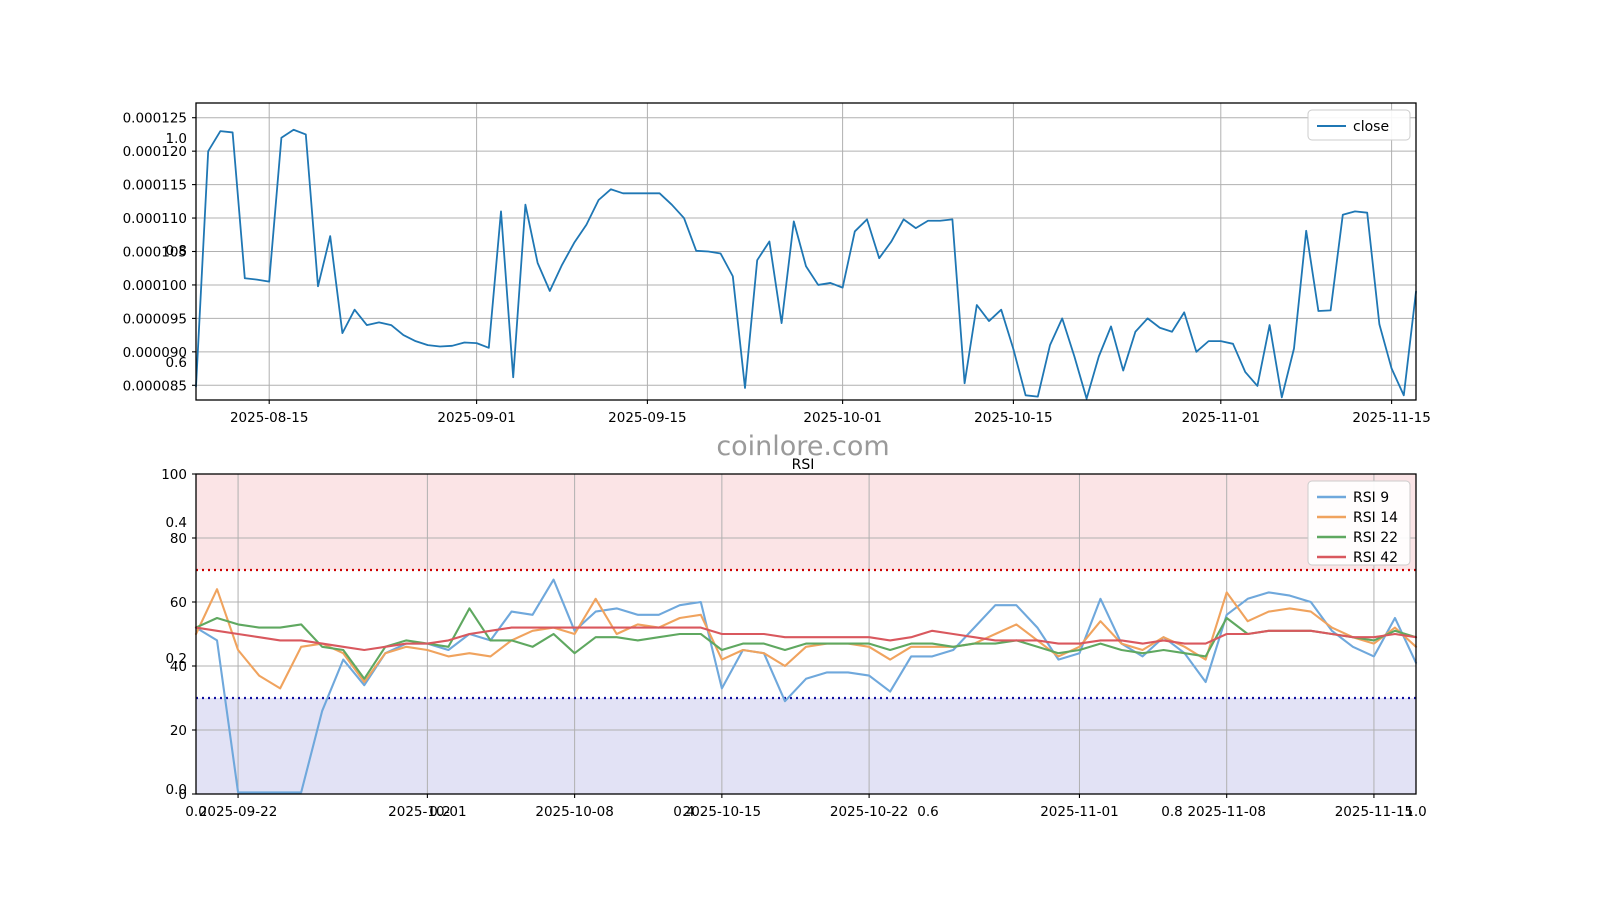  I want to click on price-legend: close, so click(1359, 125).